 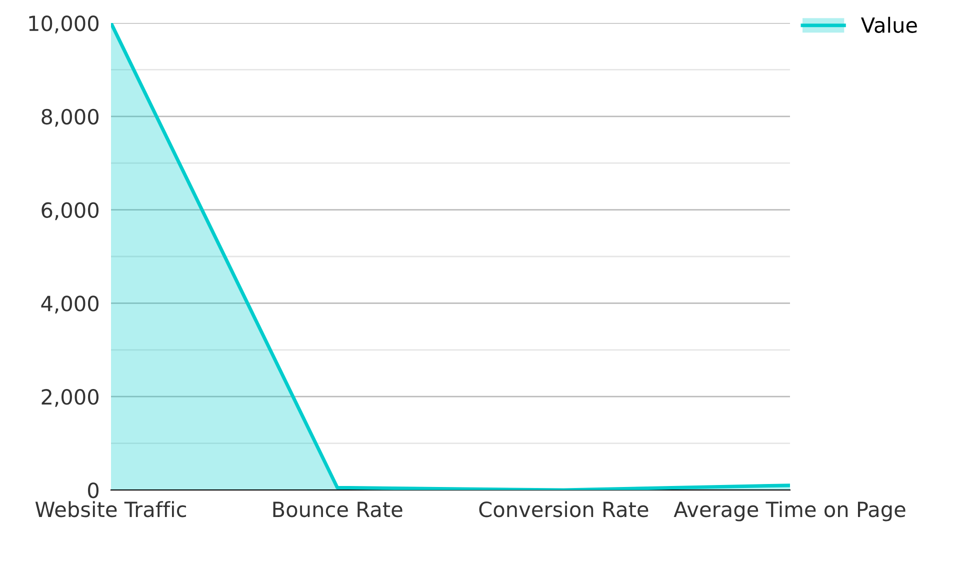 What do you see at coordinates (70, 211) in the screenshot?
I see `y-tick-label: 6,000` at bounding box center [70, 211].